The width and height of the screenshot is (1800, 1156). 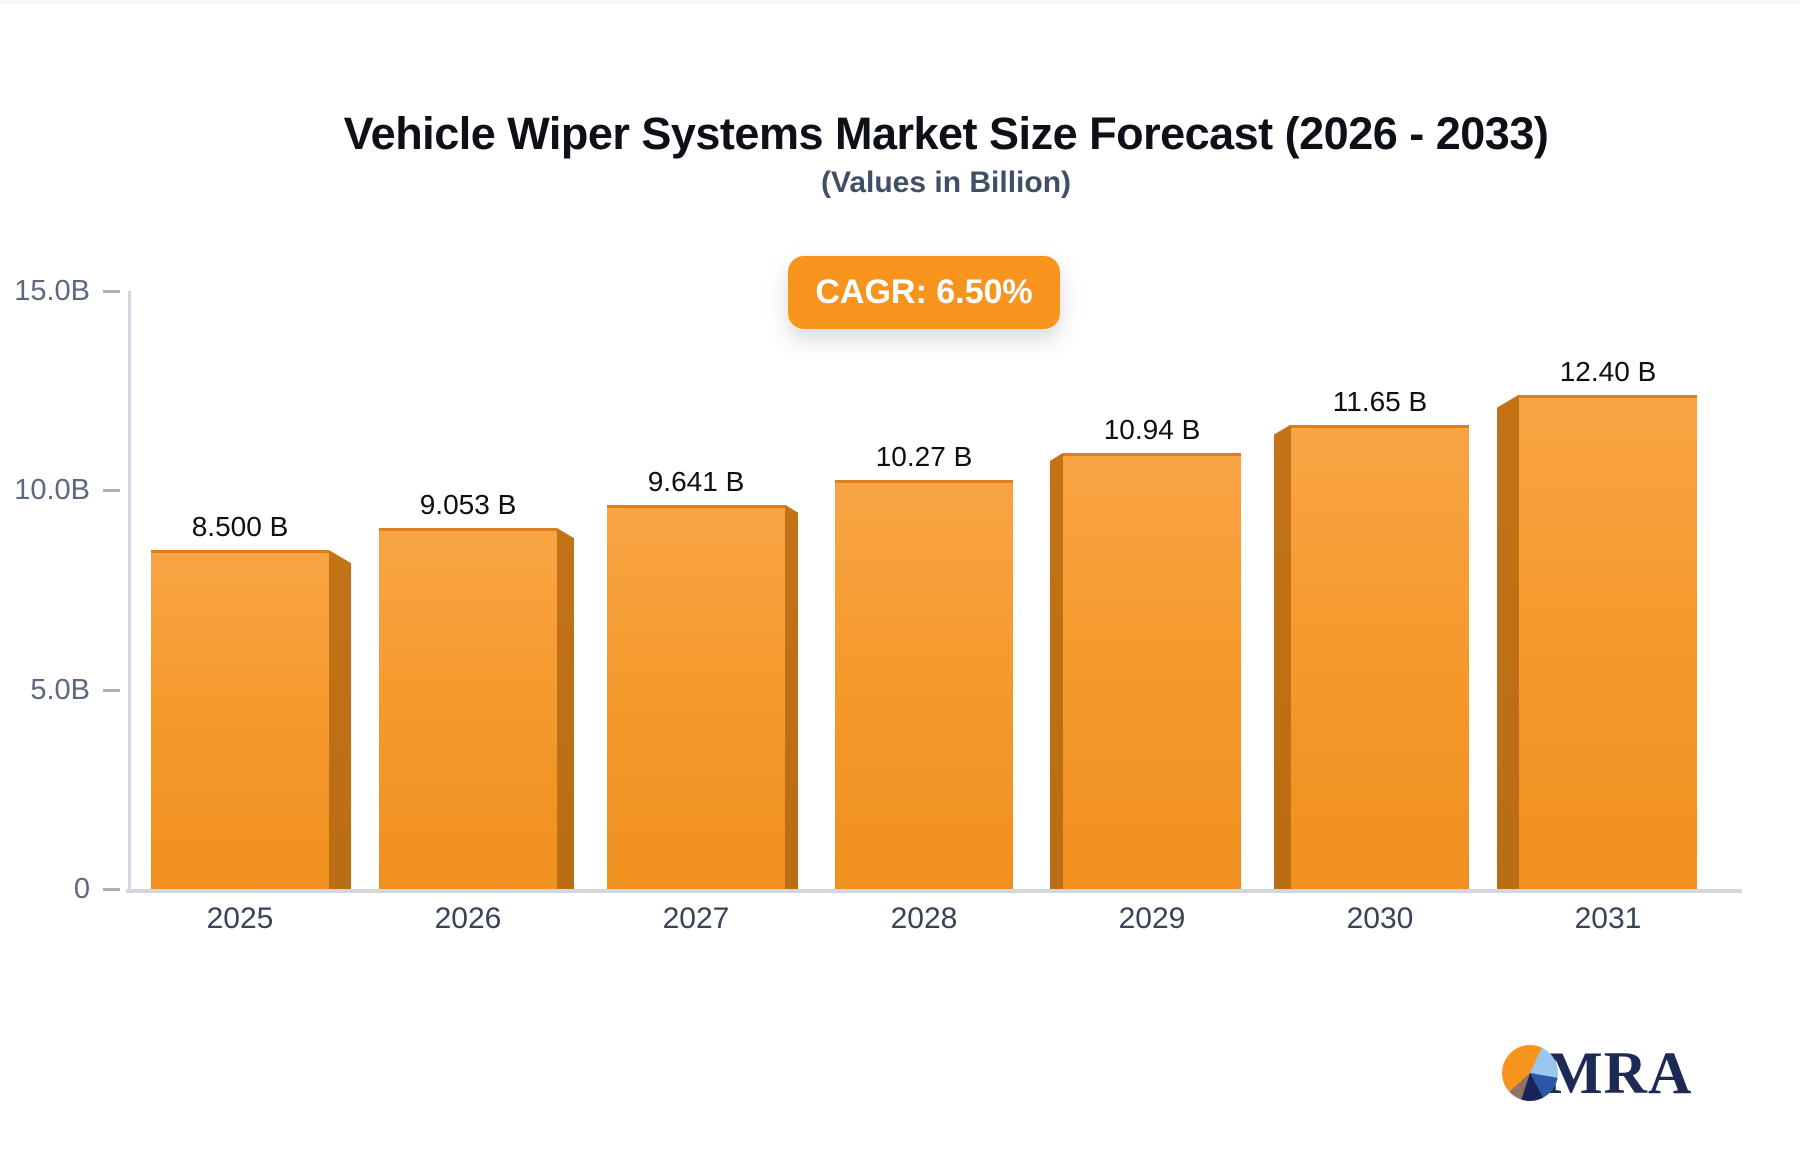 I want to click on y-tick-label-10.0B: 10.0B, so click(x=52, y=490).